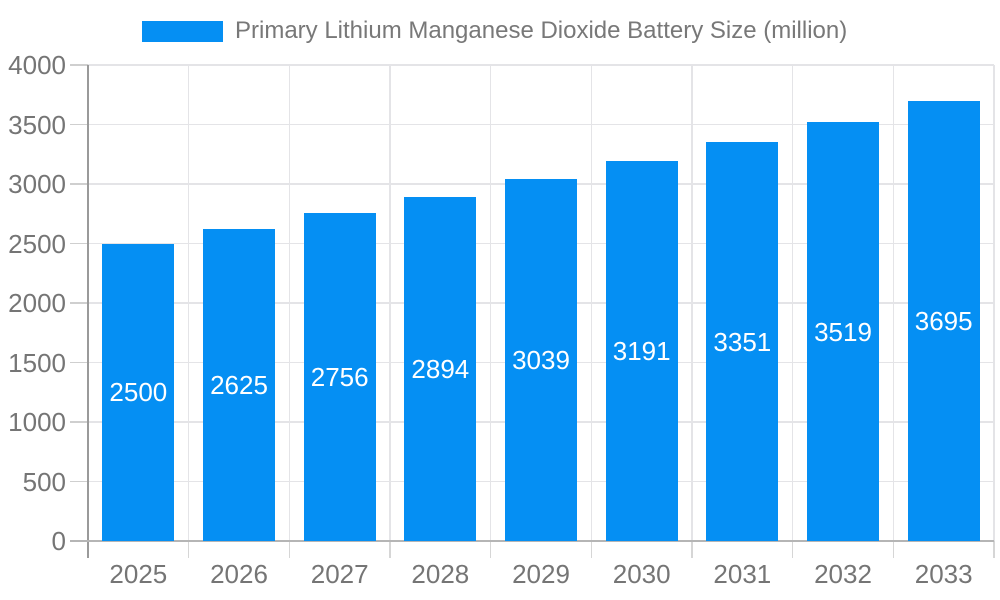  What do you see at coordinates (88, 311) in the screenshot?
I see `y-axis-line` at bounding box center [88, 311].